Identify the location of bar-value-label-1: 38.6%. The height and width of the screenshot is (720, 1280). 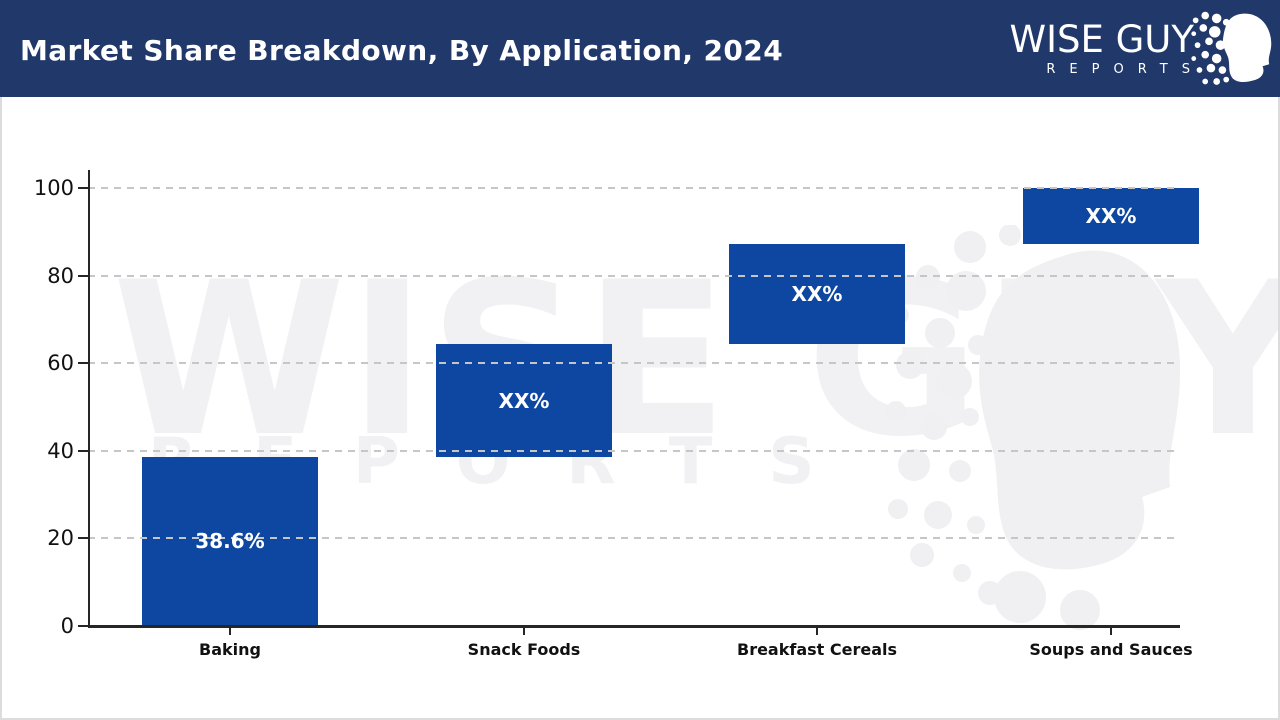
(230, 541).